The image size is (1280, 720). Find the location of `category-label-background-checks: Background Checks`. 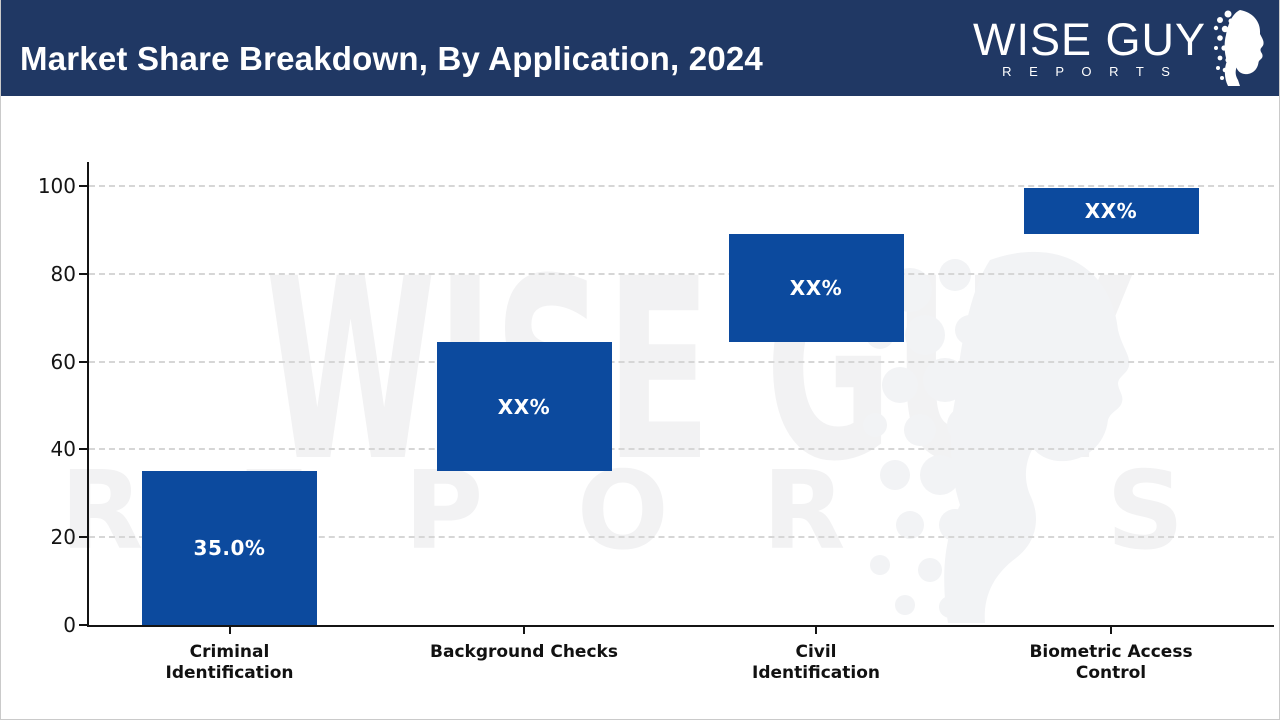

category-label-background-checks: Background Checks is located at coordinates (524, 652).